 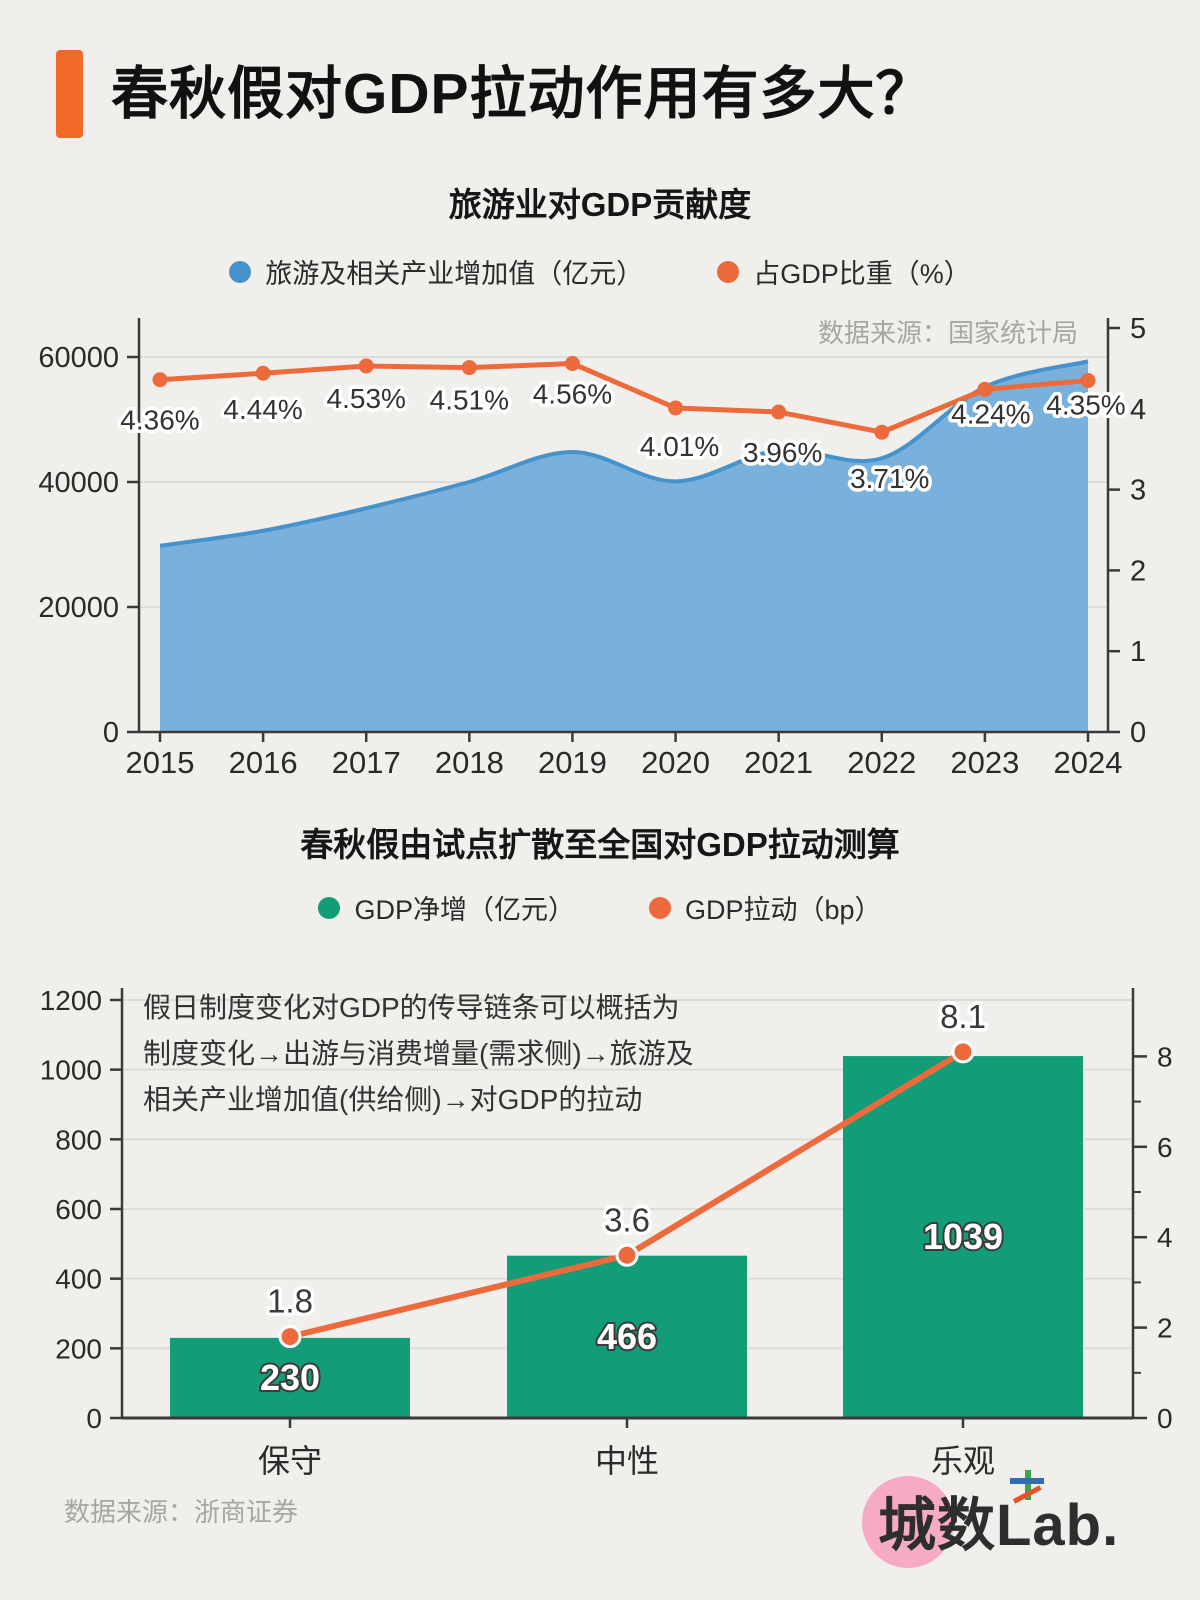 What do you see at coordinates (469, 400) in the screenshot?
I see `gdp-share-label: 4.51%` at bounding box center [469, 400].